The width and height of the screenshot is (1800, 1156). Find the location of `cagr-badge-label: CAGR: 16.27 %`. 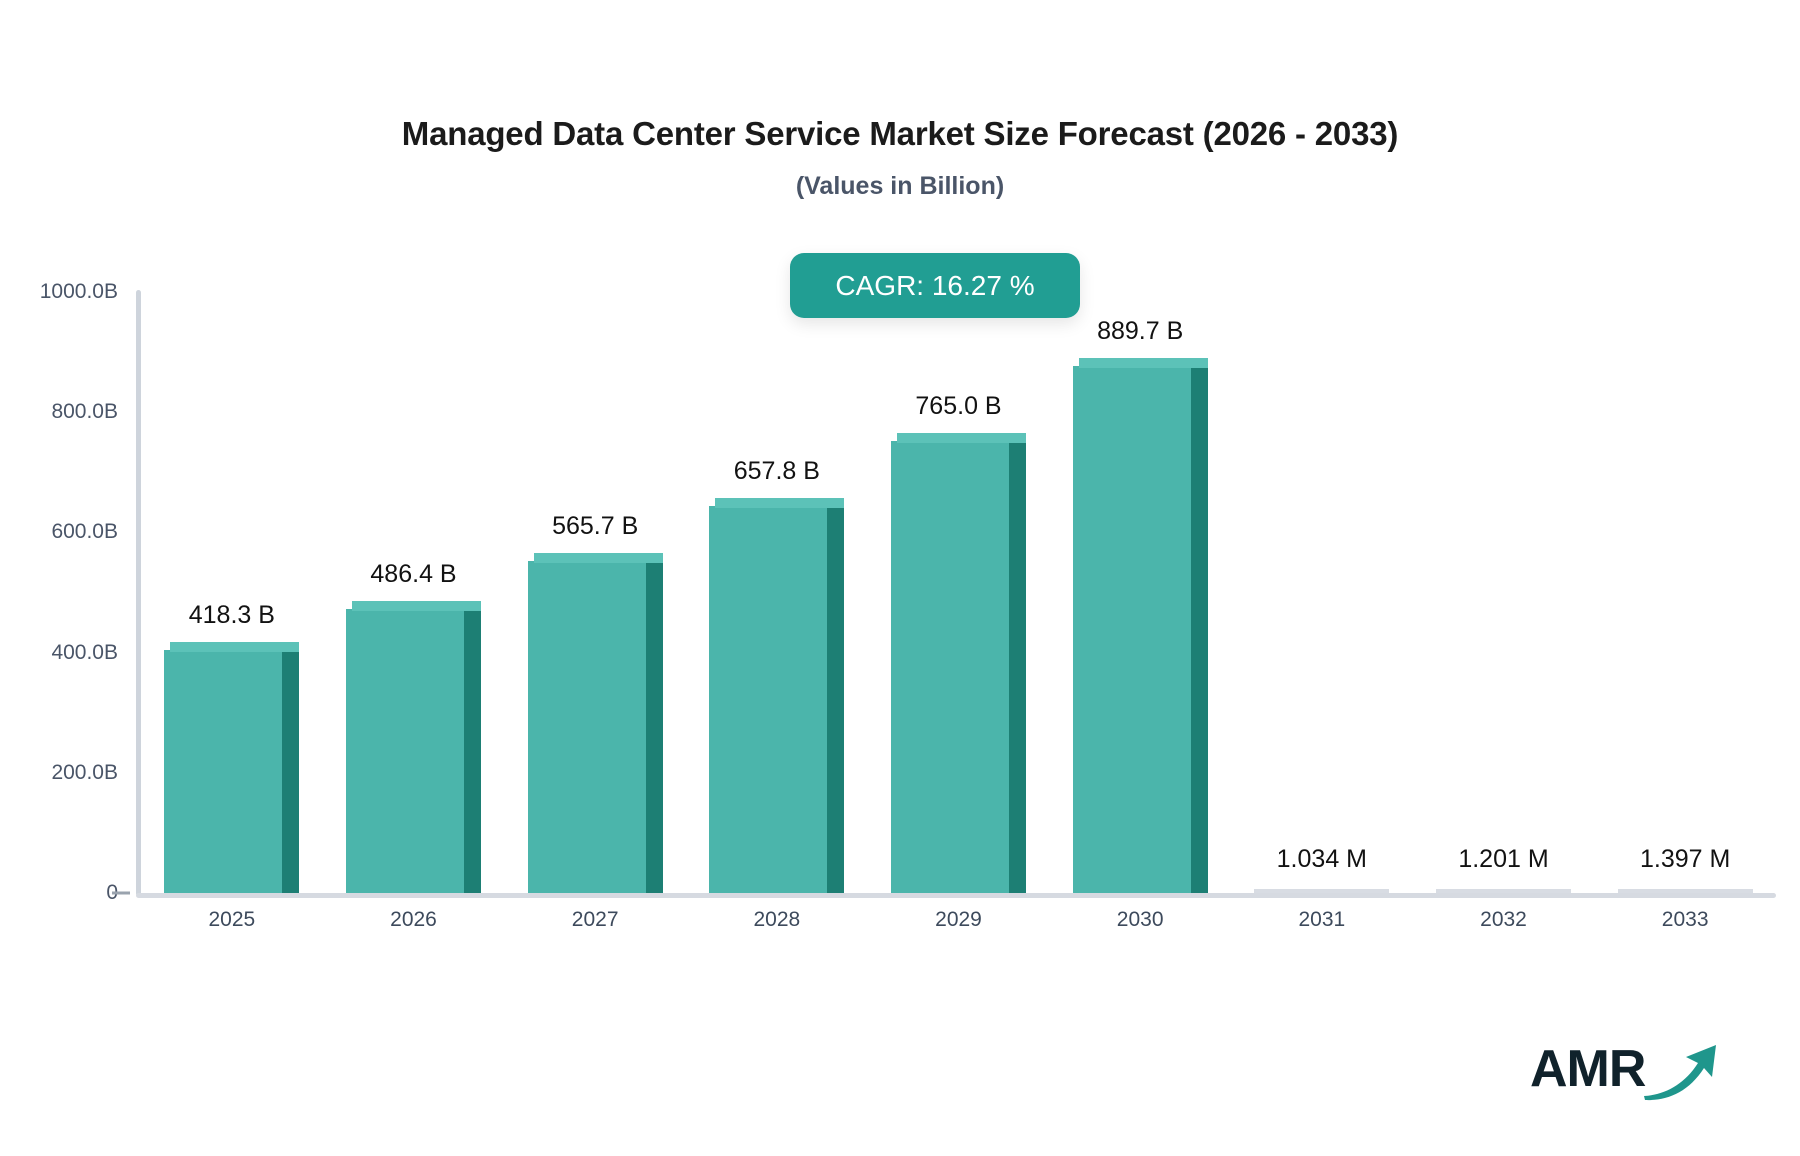

cagr-badge-label: CAGR: 16.27 % is located at coordinates (935, 285).